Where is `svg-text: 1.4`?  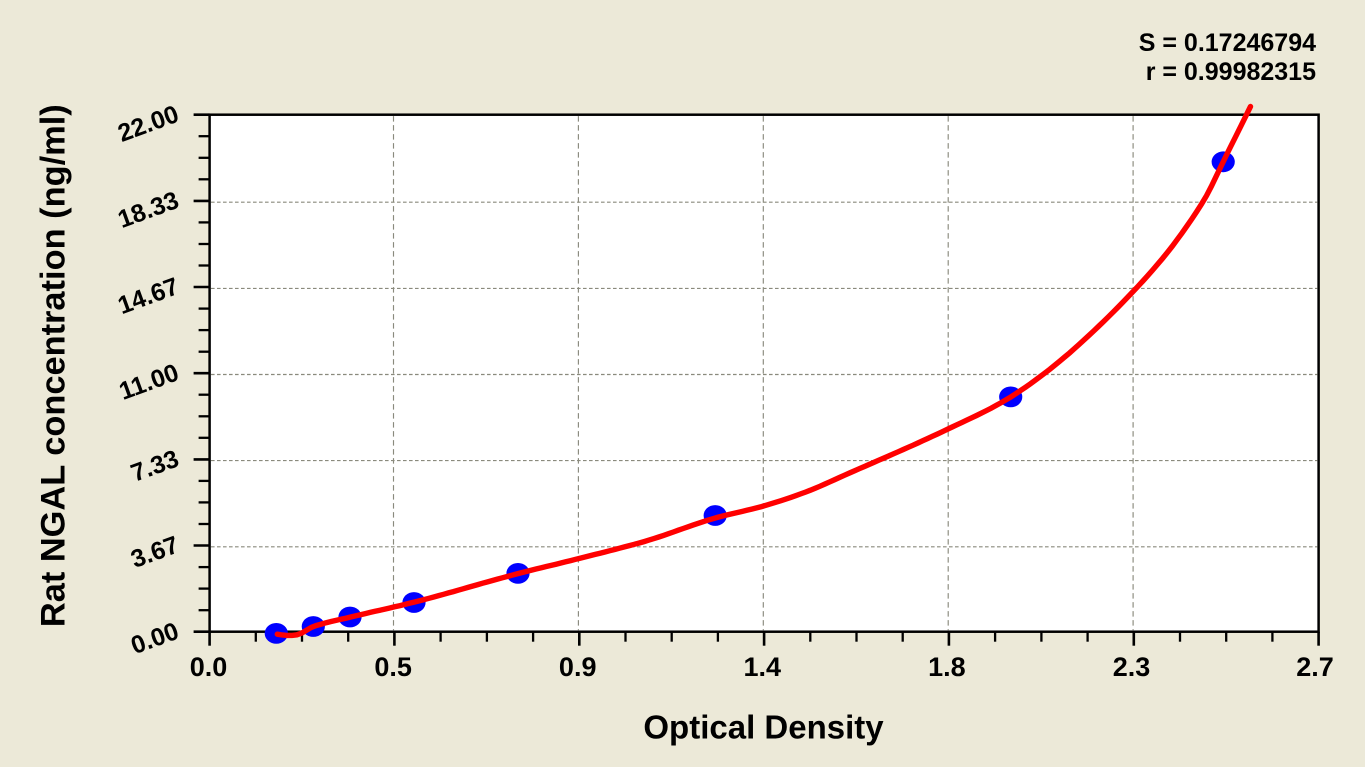
svg-text: 1.4 is located at coordinates (763, 667).